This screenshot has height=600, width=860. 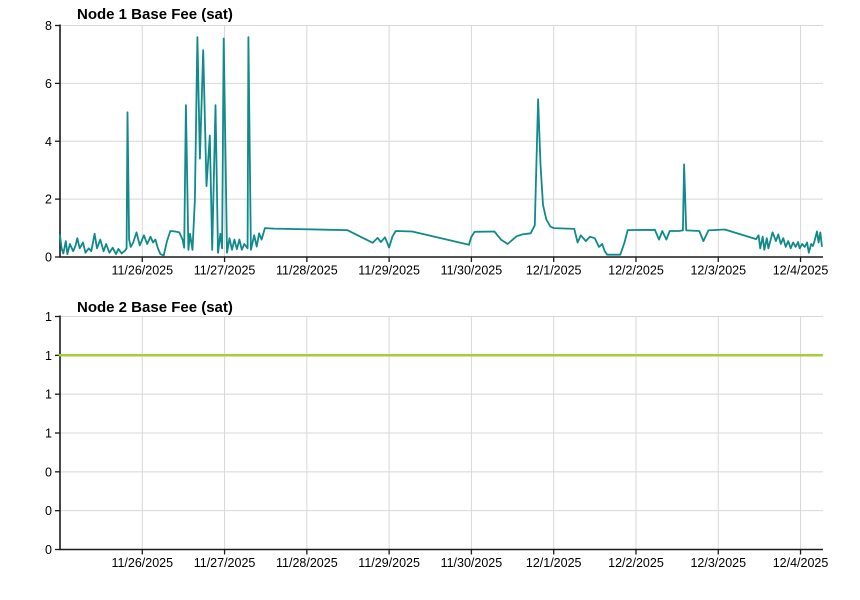 What do you see at coordinates (48, 26) in the screenshot?
I see `y-tick-label: 8` at bounding box center [48, 26].